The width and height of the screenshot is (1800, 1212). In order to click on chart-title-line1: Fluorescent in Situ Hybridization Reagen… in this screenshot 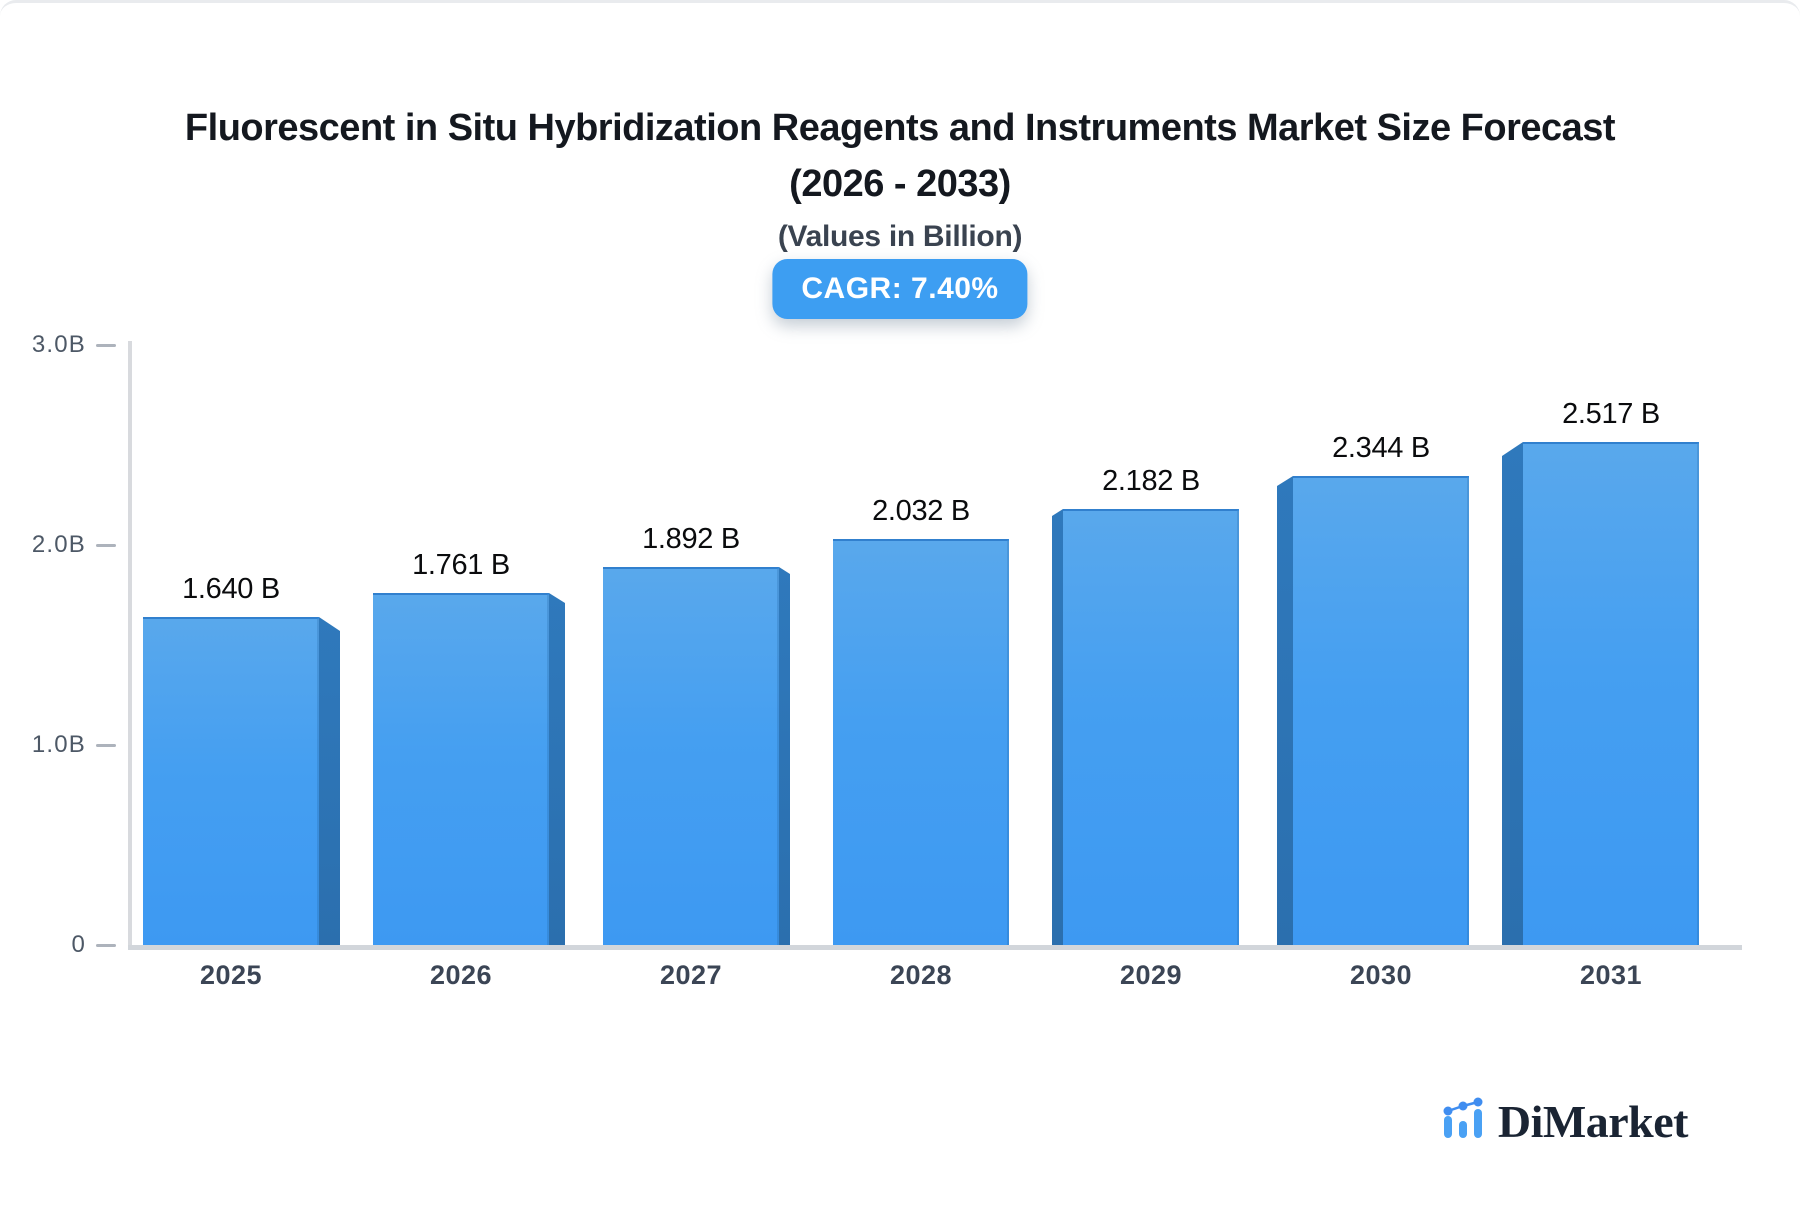, I will do `click(900, 128)`.